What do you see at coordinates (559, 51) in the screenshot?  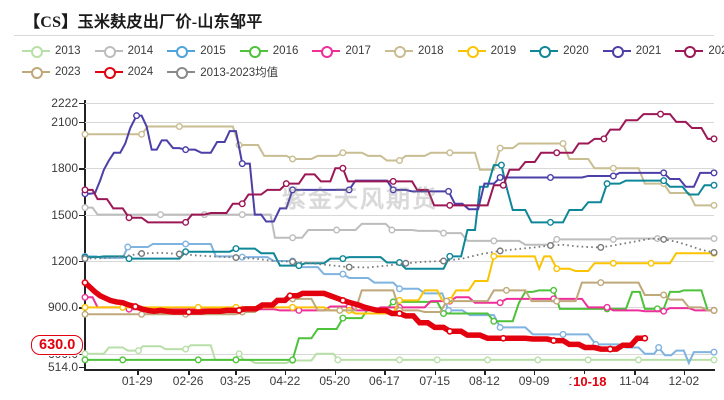 I see `legend-item-2020: 2020` at bounding box center [559, 51].